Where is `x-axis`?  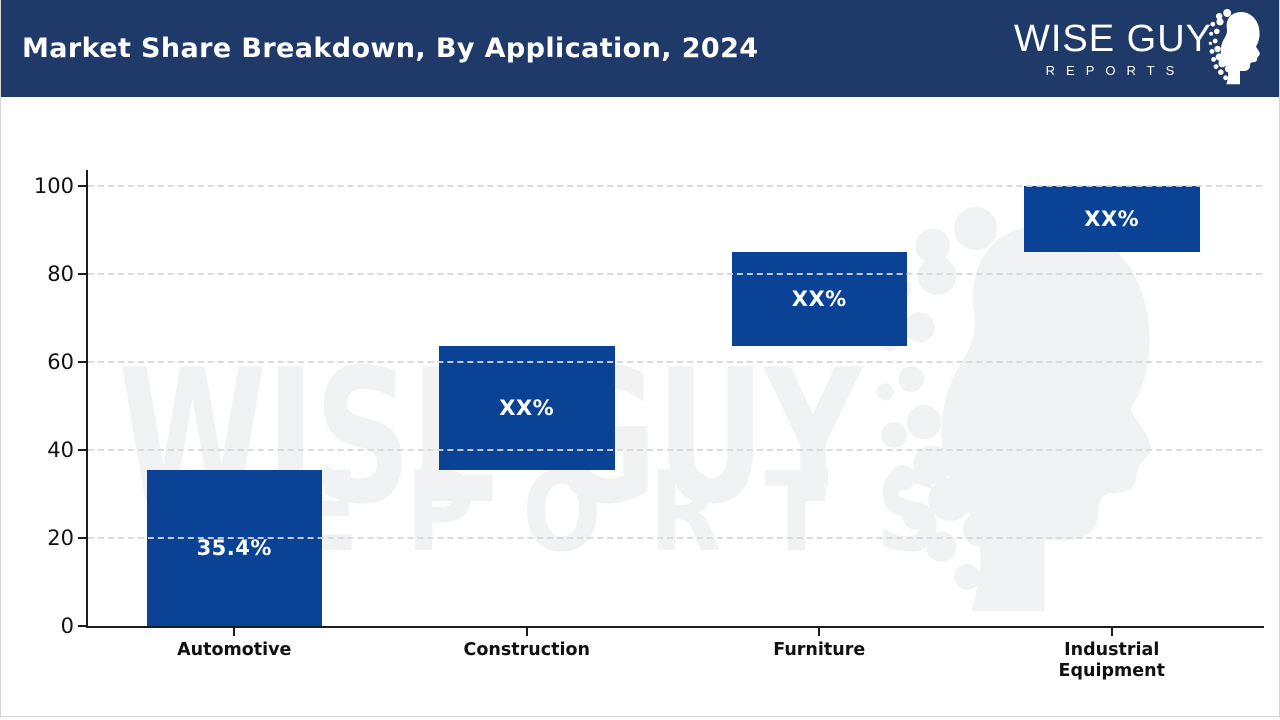
x-axis is located at coordinates (675, 627).